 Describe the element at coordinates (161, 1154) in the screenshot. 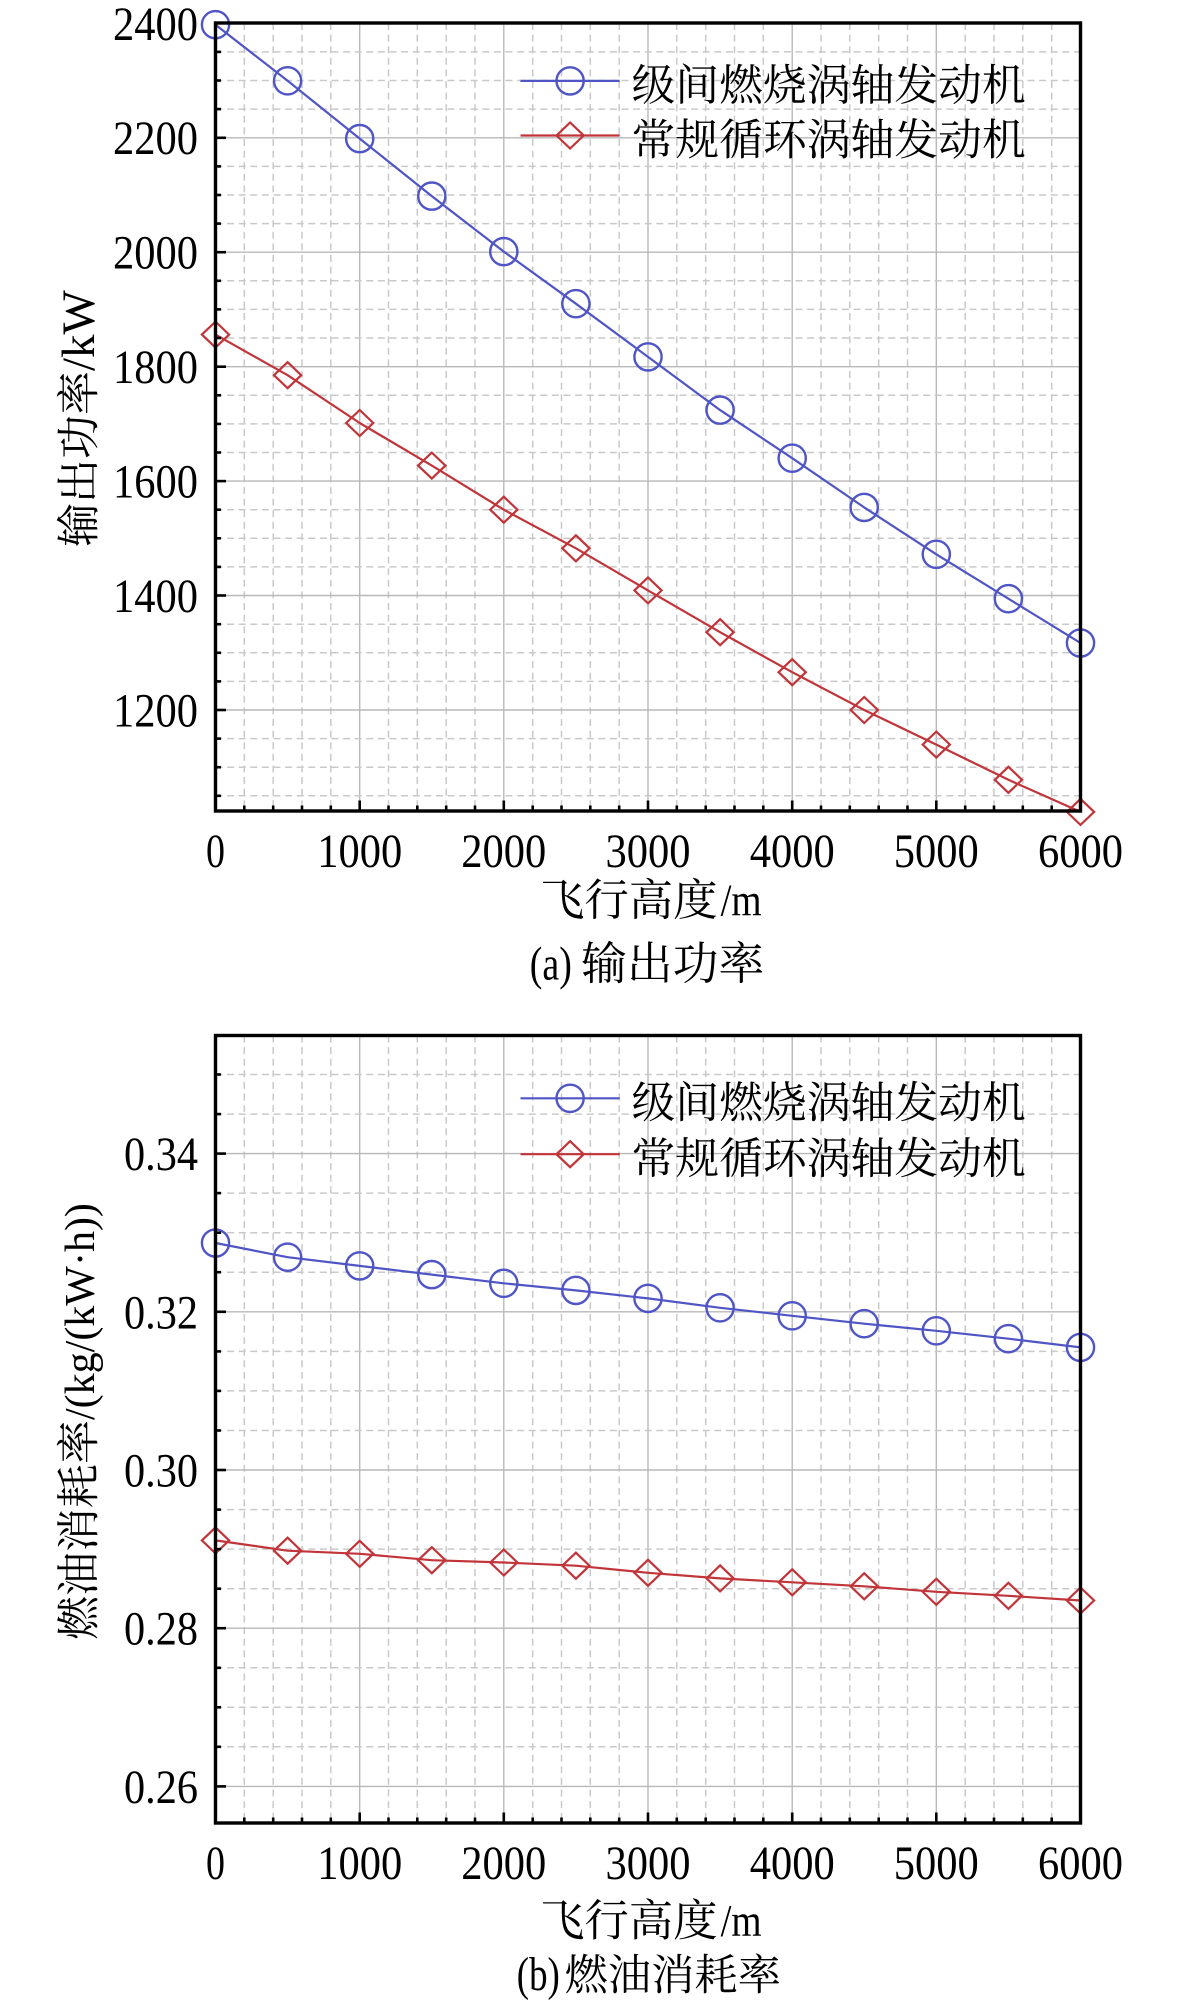

I see `svg-text: 0.34` at that location.